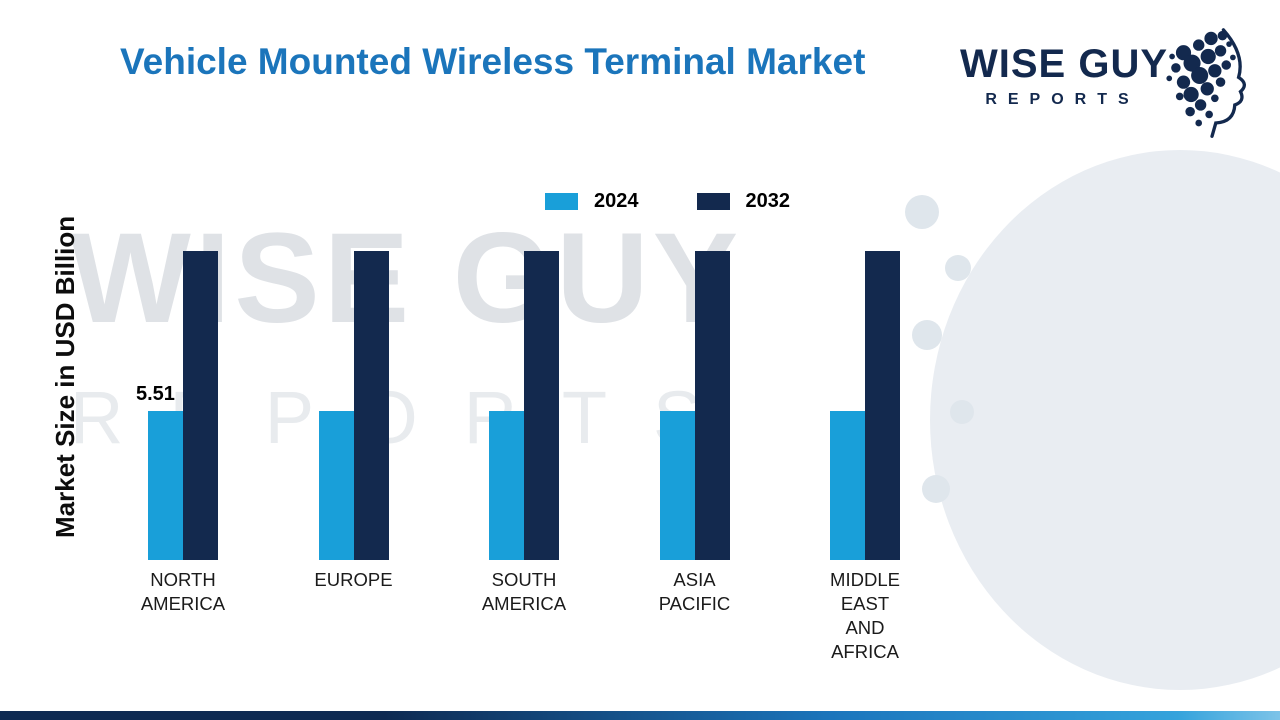 The width and height of the screenshot is (1280, 720). Describe the element at coordinates (713, 201) in the screenshot. I see `legend-swatch-2032` at that location.